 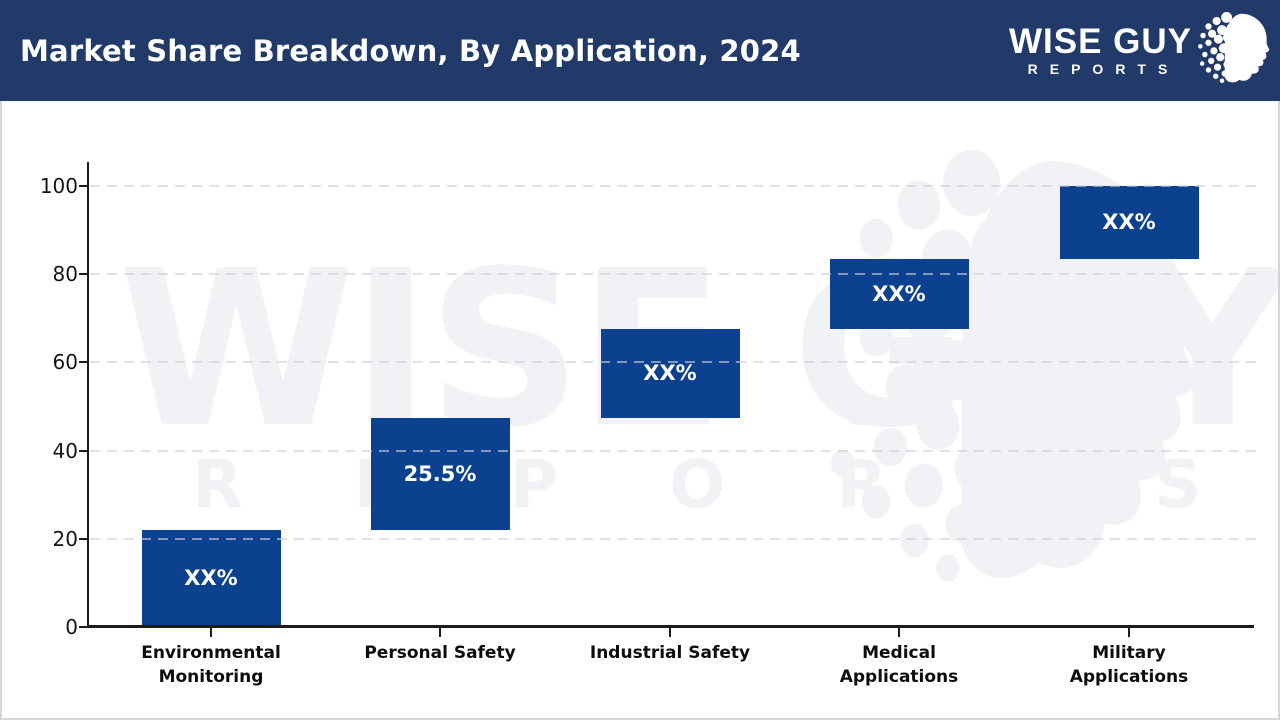 I want to click on brand-logo-text: WISE GUY REPORTS, so click(x=1100, y=50).